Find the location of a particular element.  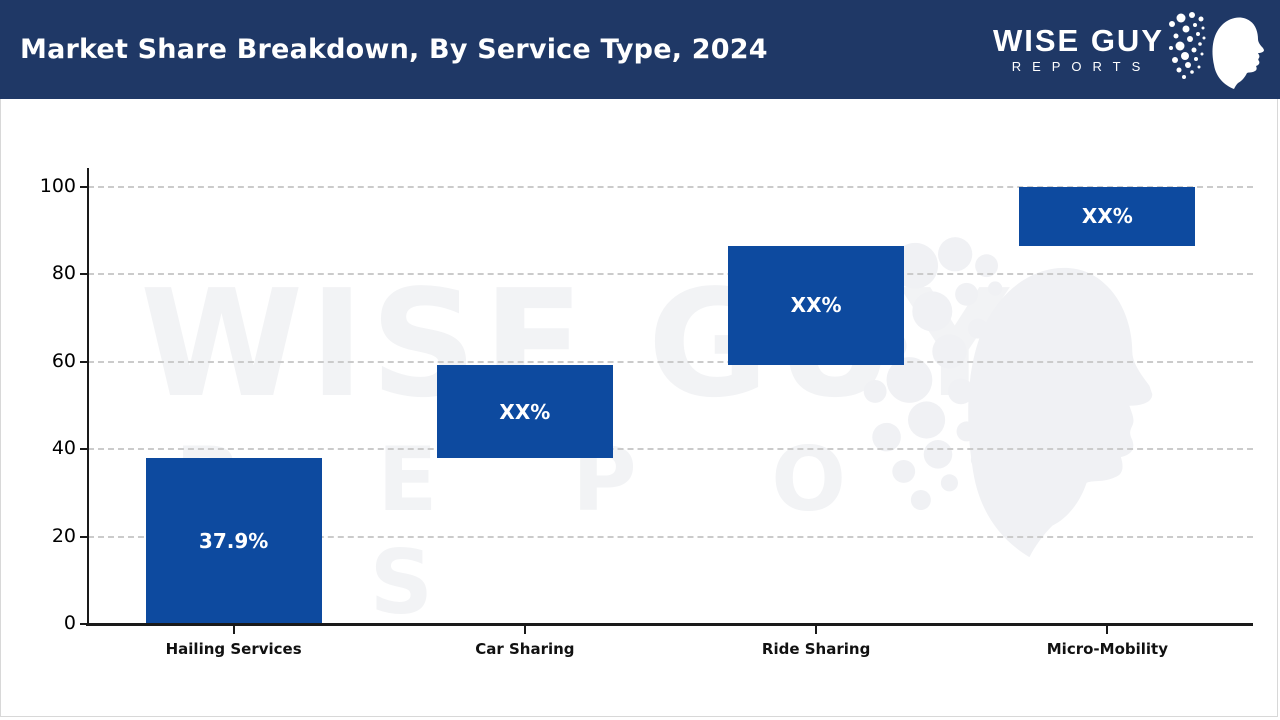

x-tick-mark-micro-mobility is located at coordinates (1107, 630).